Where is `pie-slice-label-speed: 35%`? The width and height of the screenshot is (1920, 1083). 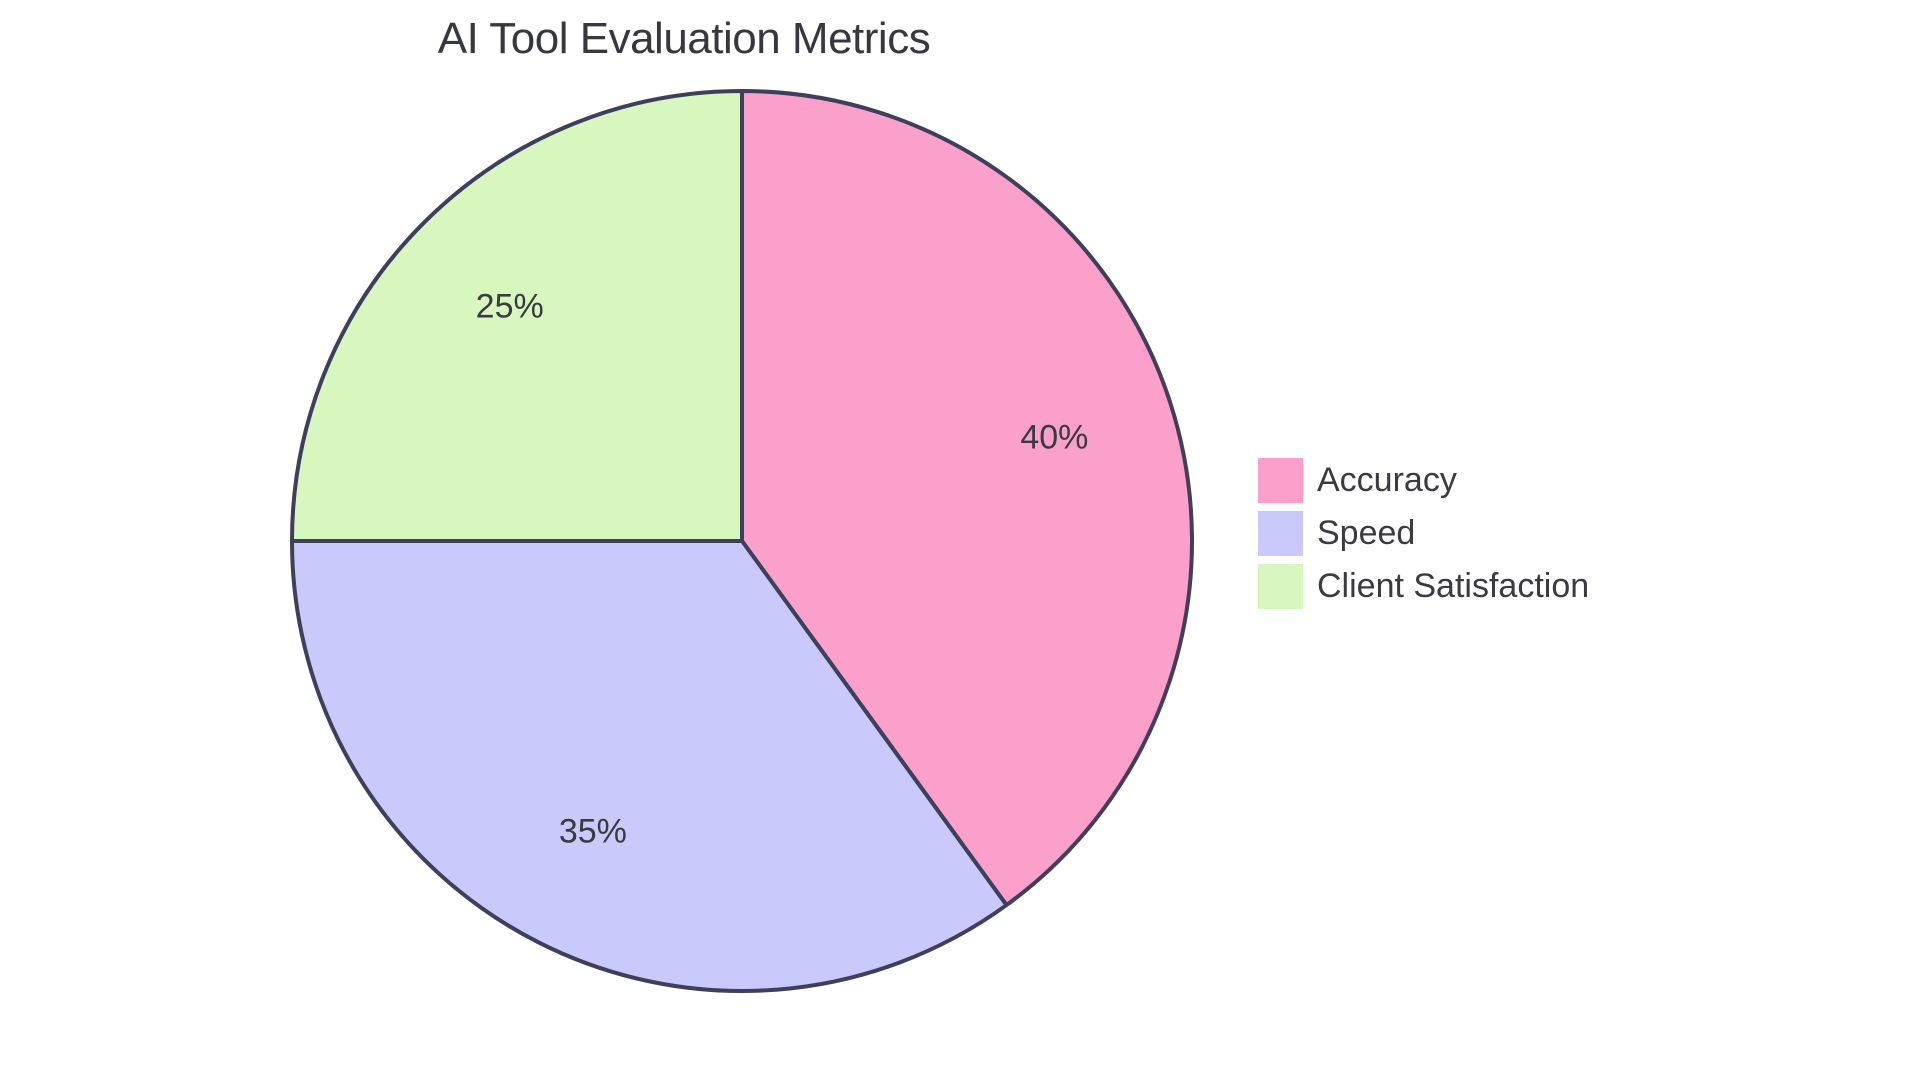 pie-slice-label-speed: 35% is located at coordinates (593, 832).